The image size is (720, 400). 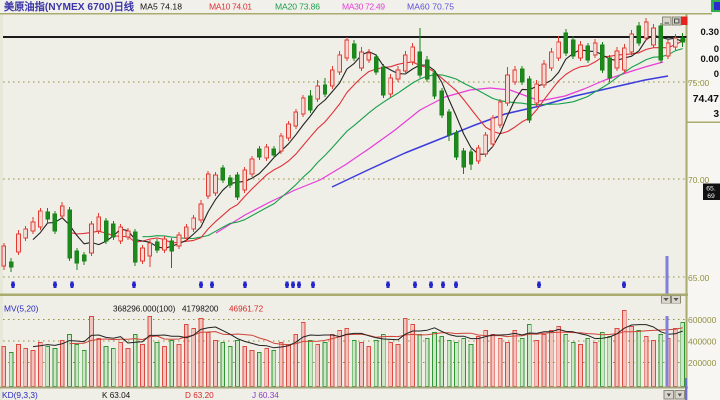 I want to click on svg-text: 600000, so click(x=702, y=320).